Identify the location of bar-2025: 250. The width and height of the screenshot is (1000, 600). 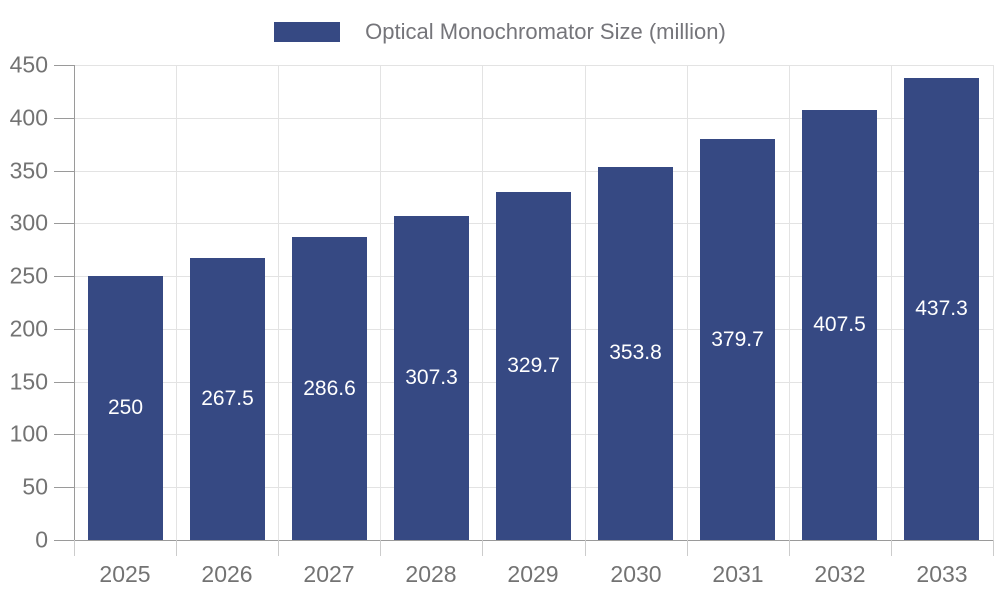
(125, 408).